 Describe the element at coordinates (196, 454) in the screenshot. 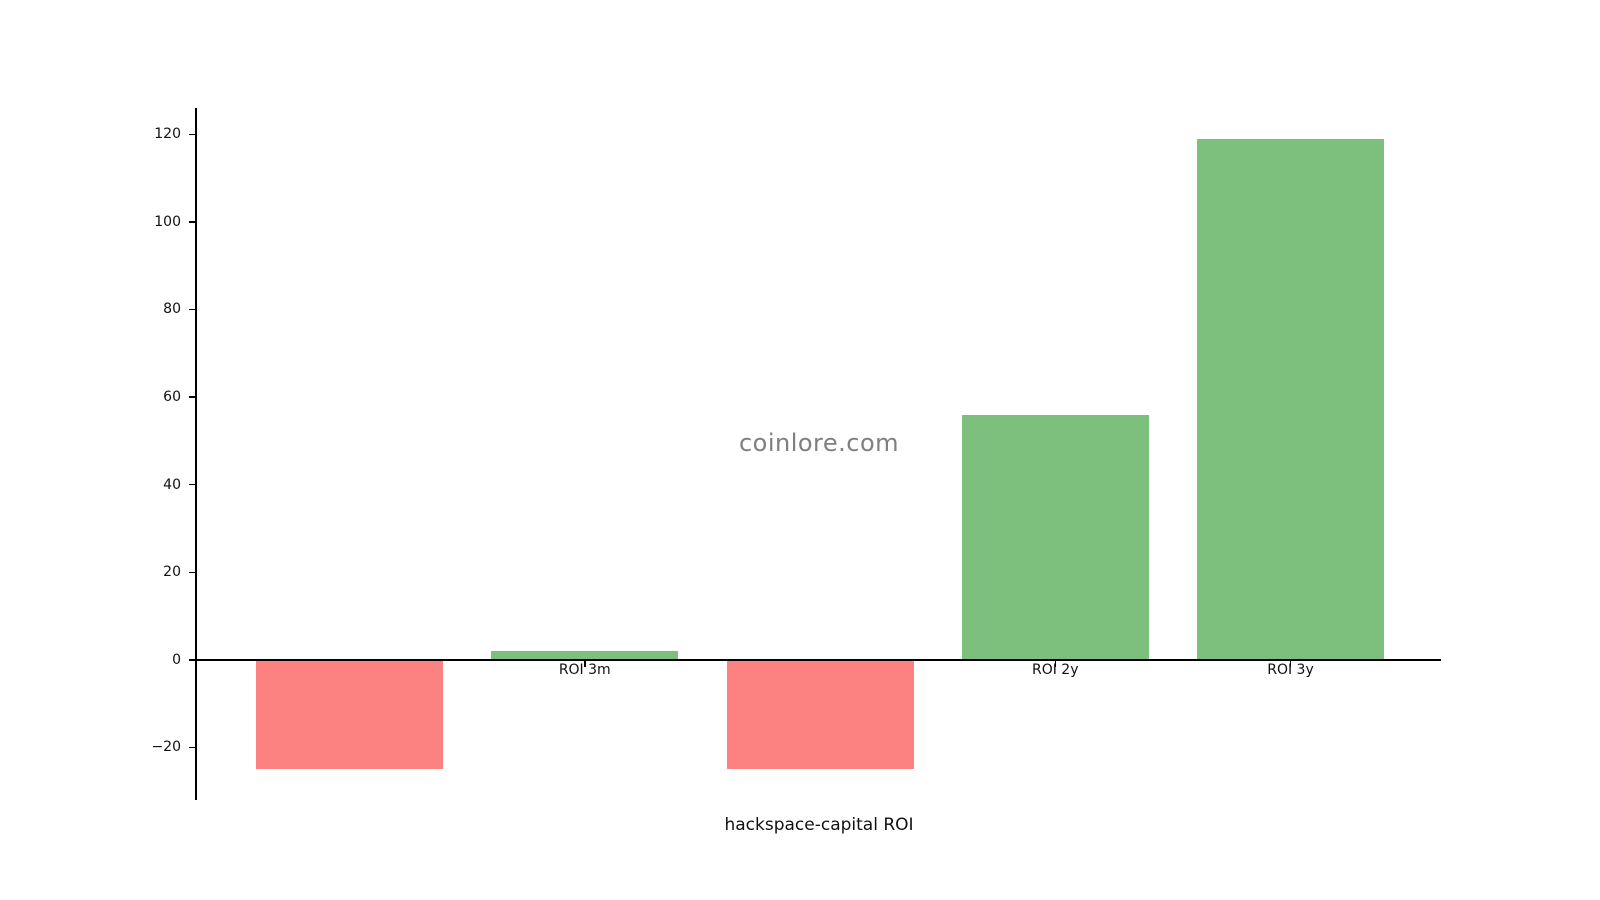

I see `y-axis-spine` at that location.